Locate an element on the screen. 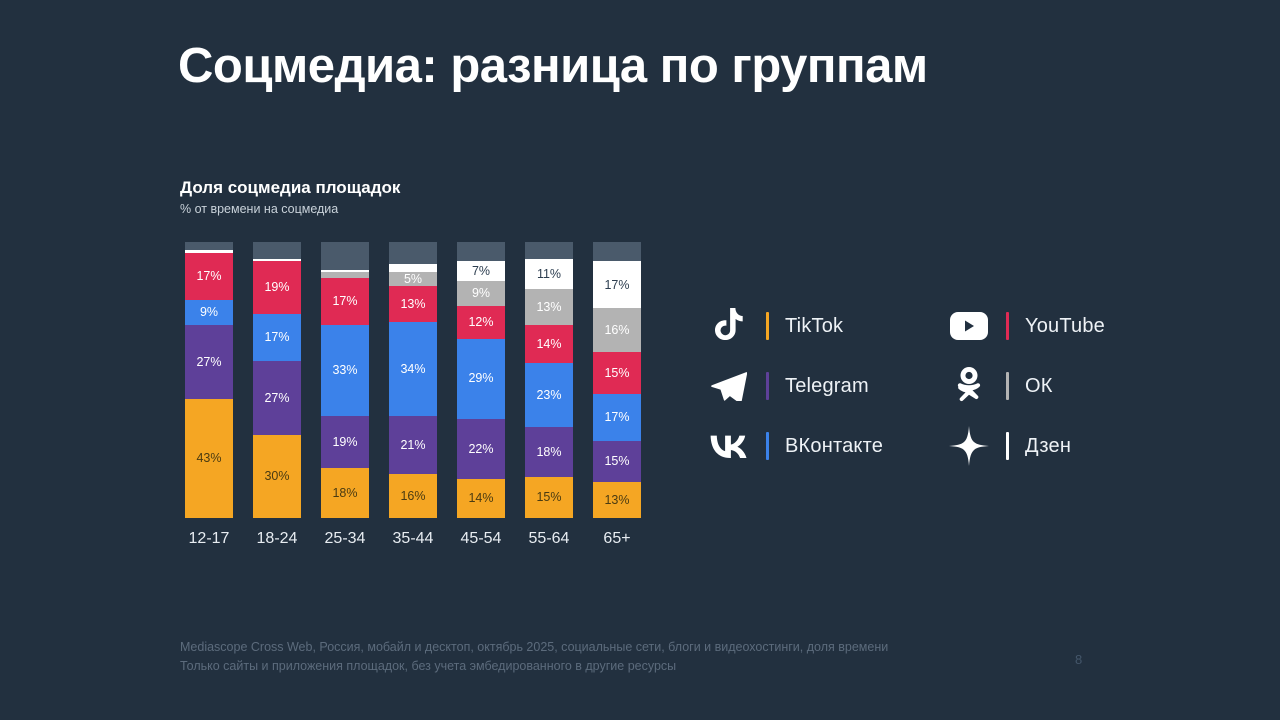 The width and height of the screenshot is (1280, 720). page-number: 8 is located at coordinates (1079, 659).